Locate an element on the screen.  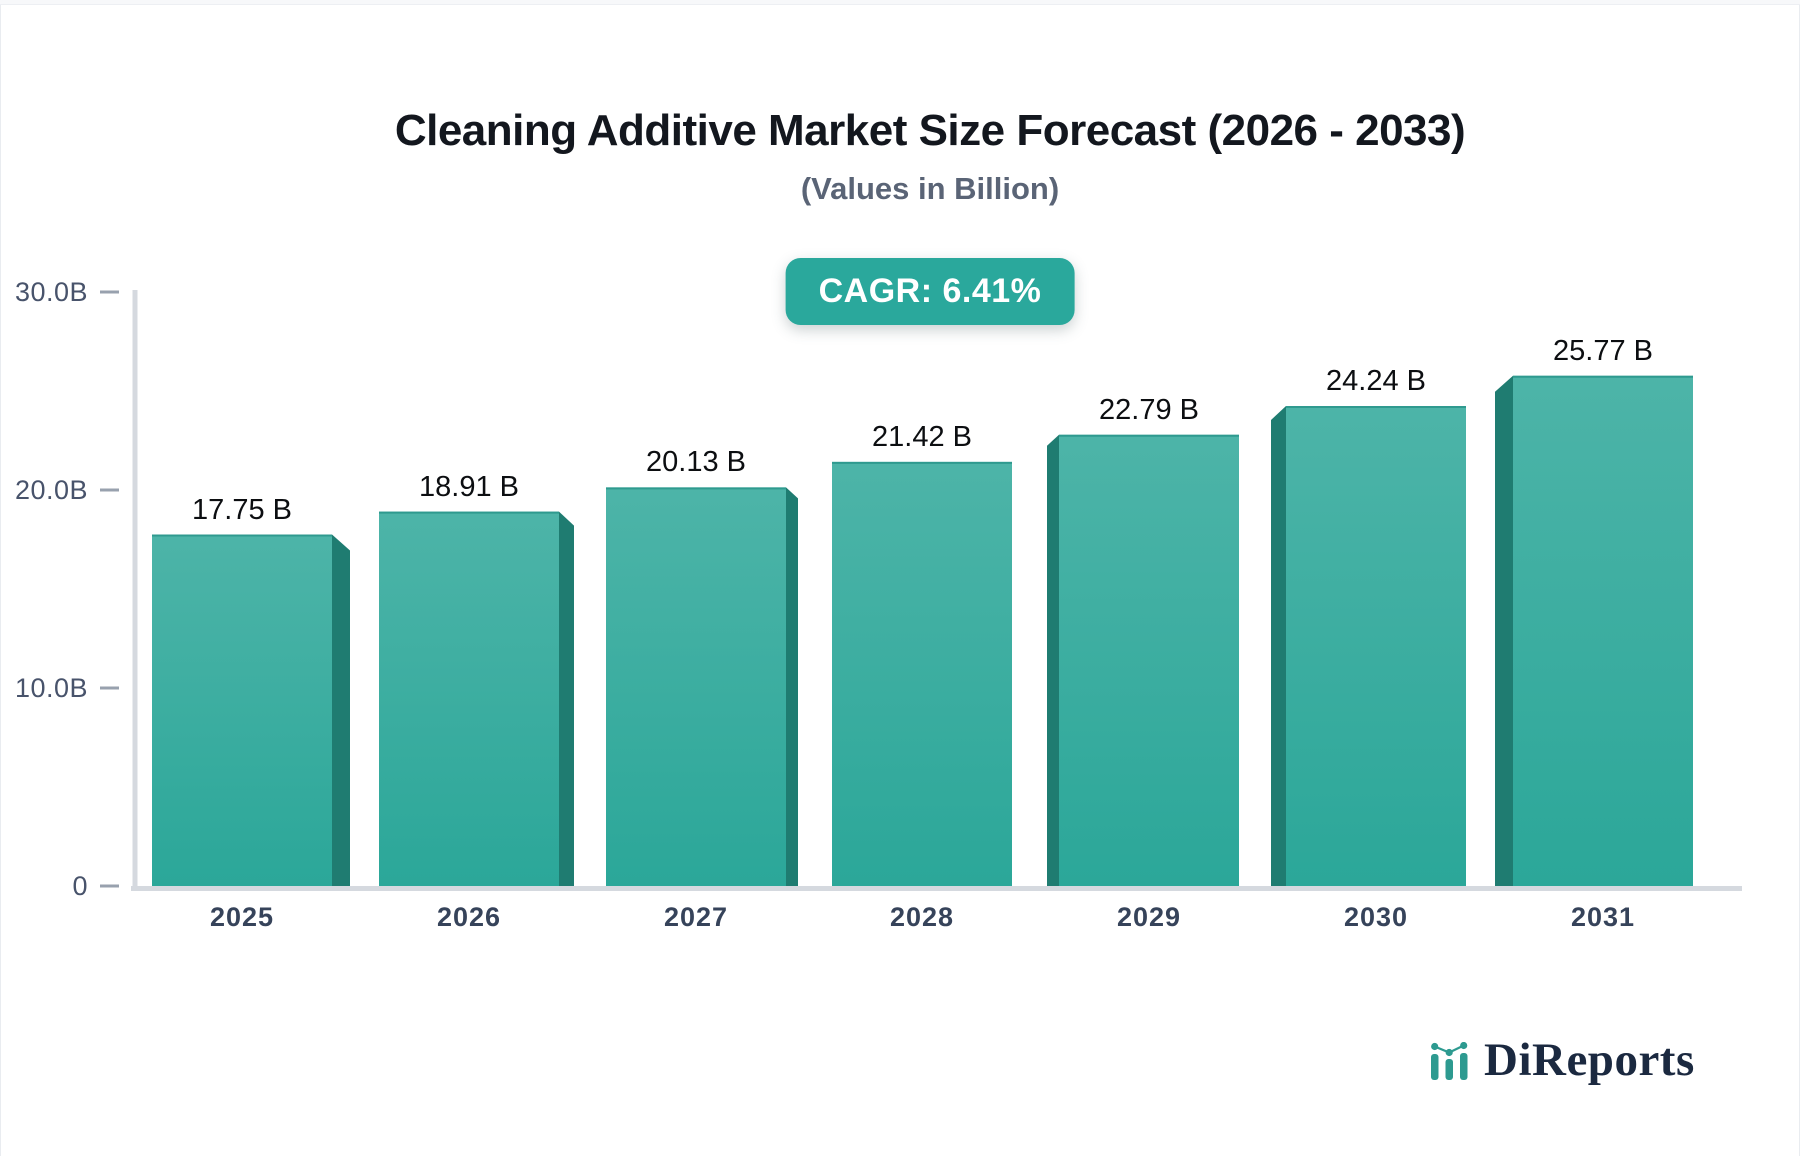
x-tick-label: 2029 is located at coordinates (1149, 917).